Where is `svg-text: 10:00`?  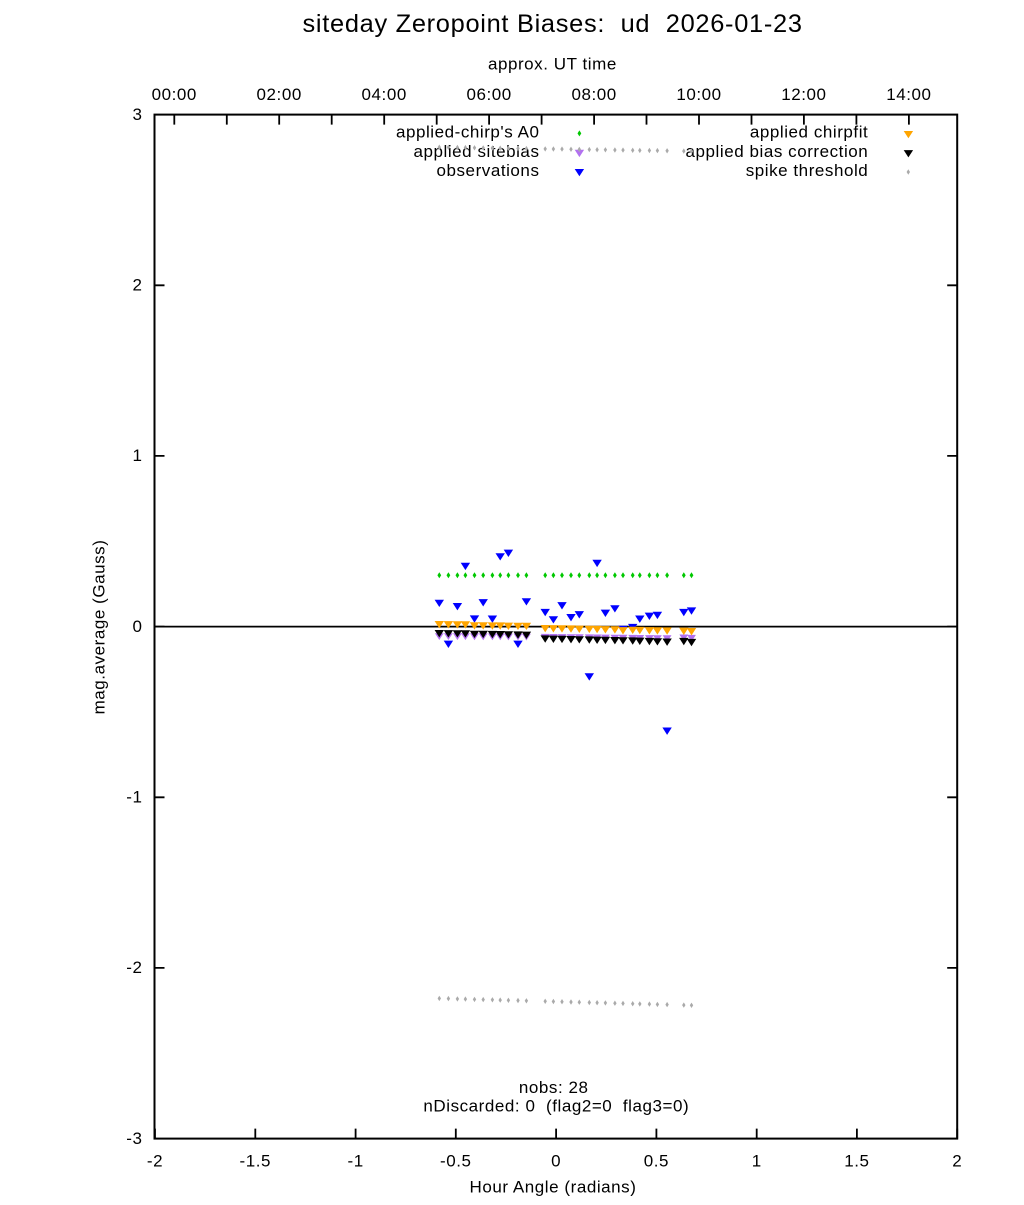 svg-text: 10:00 is located at coordinates (698, 94).